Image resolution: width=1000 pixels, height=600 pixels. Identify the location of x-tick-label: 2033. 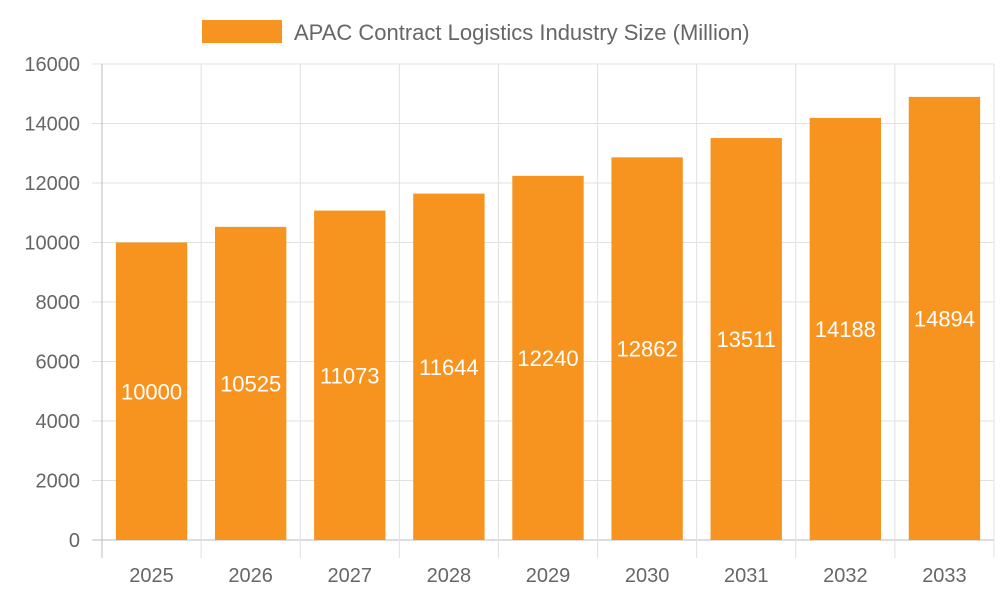
(944, 576).